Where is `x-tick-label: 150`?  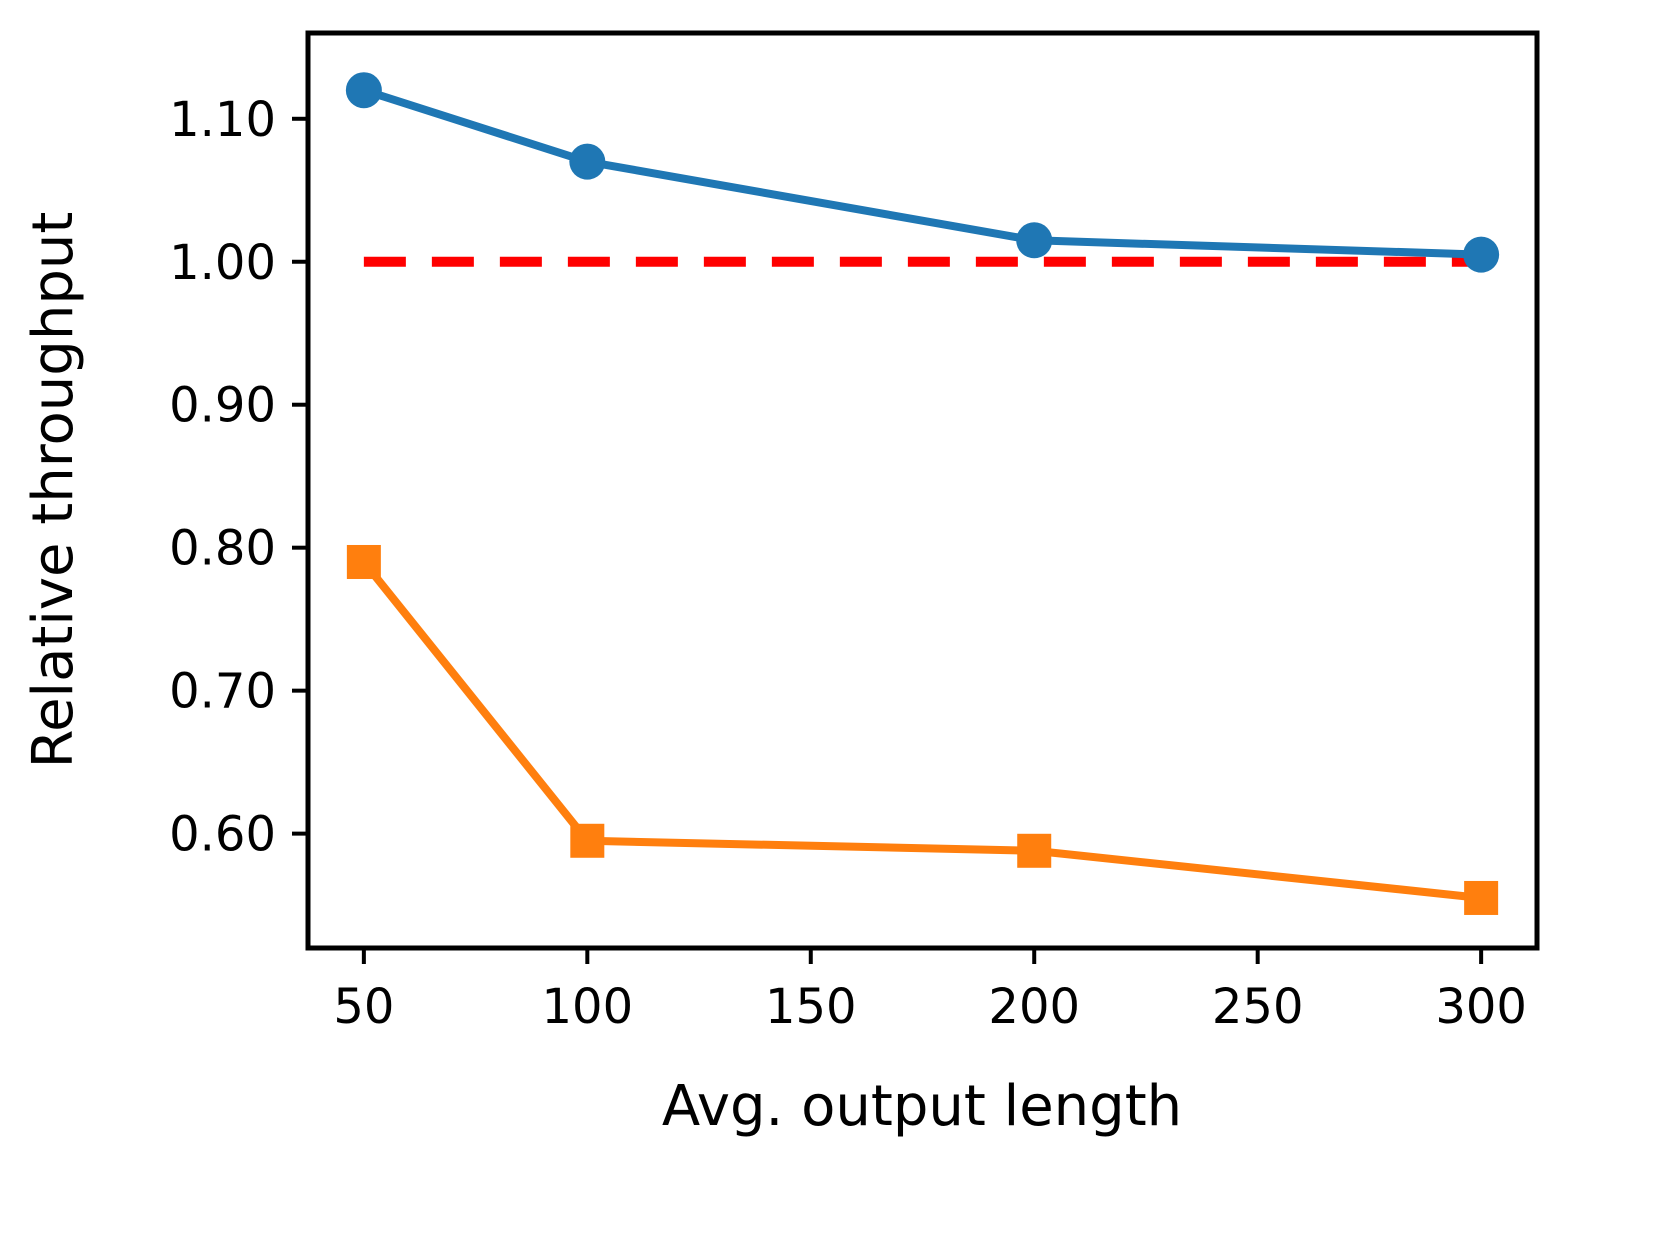
x-tick-label: 150 is located at coordinates (811, 1007).